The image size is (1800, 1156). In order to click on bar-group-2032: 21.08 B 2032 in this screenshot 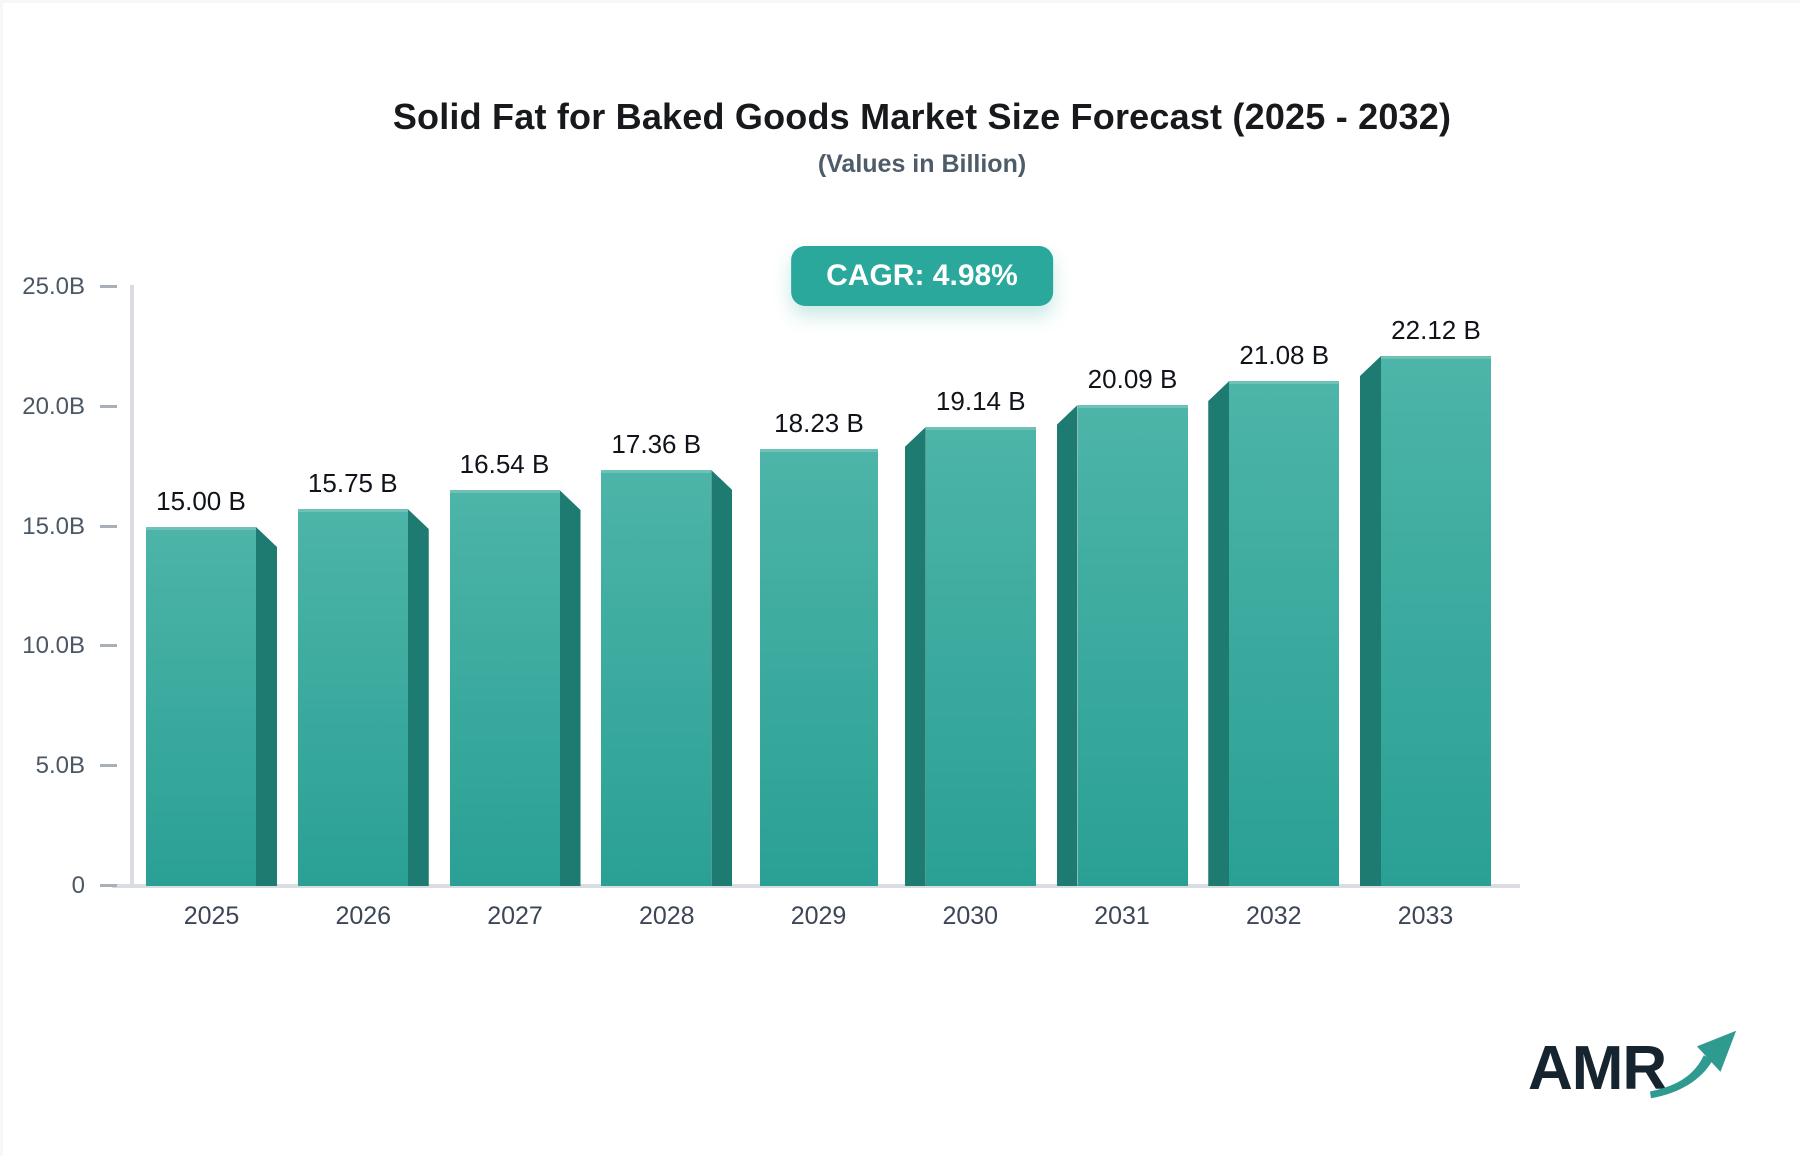, I will do `click(1274, 608)`.